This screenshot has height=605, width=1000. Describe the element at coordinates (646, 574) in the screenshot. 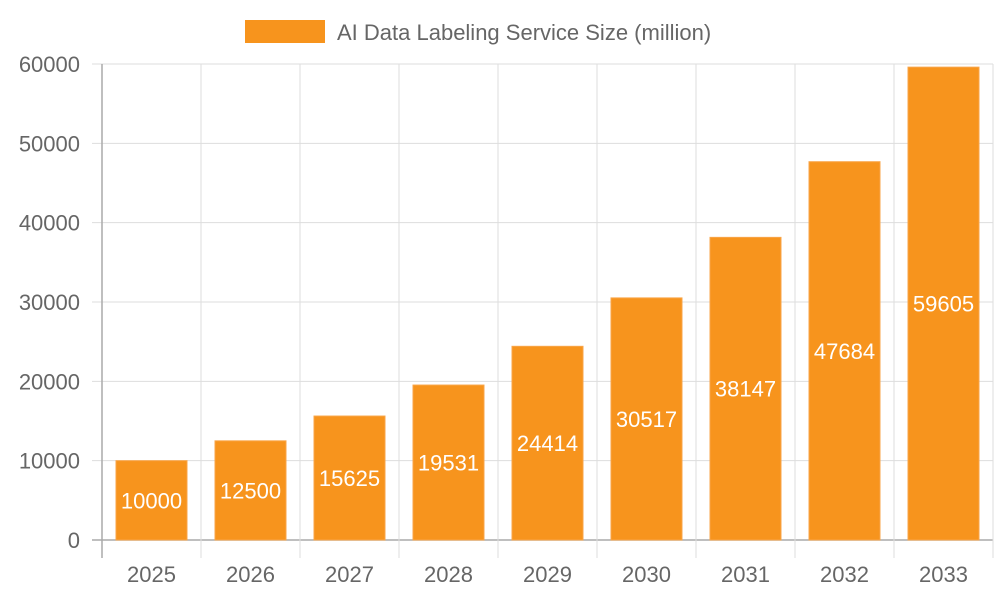

I see `x-tick-label: 2030` at that location.